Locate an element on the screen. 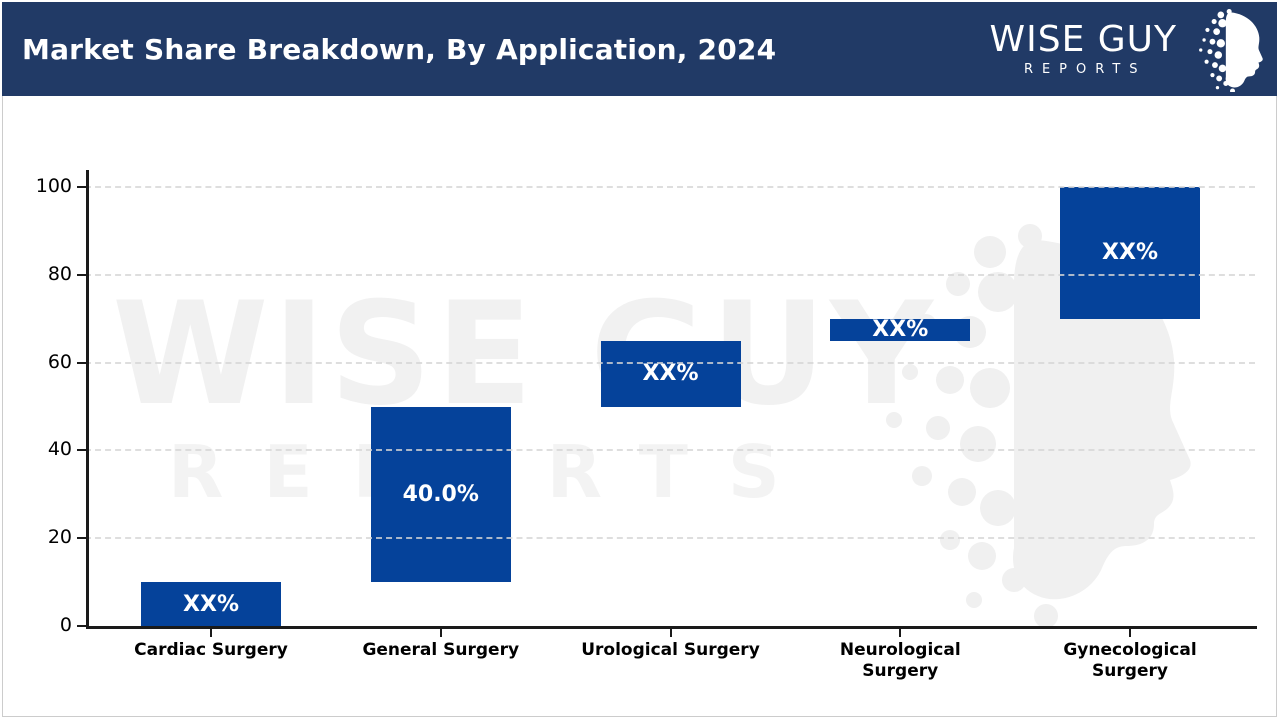  logo-subtitle: REPORTS is located at coordinates (1085, 69).